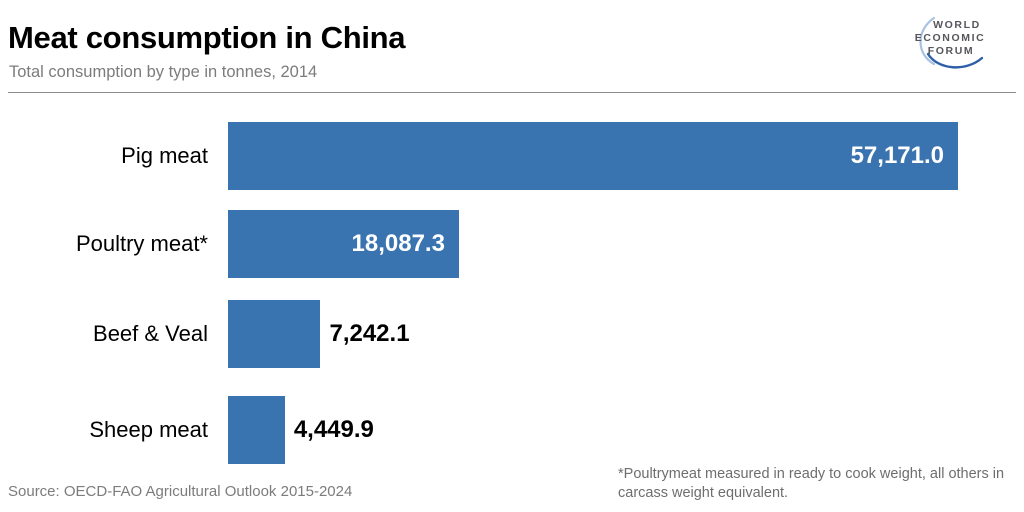 This screenshot has height=512, width=1024. Describe the element at coordinates (512, 244) in the screenshot. I see `table-row: Poultry meat* 18,087.3` at that location.